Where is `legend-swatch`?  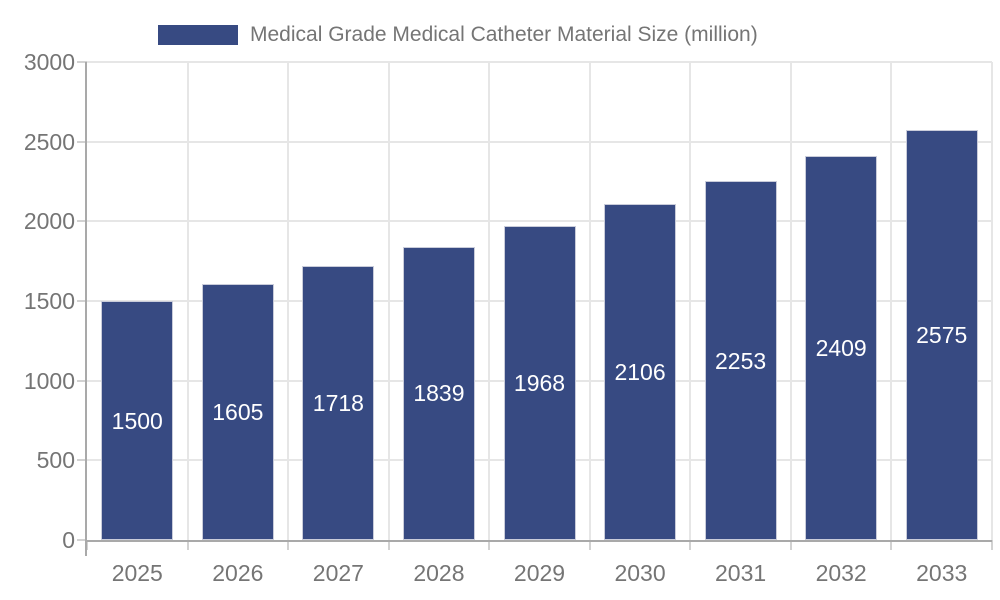
legend-swatch is located at coordinates (198, 35).